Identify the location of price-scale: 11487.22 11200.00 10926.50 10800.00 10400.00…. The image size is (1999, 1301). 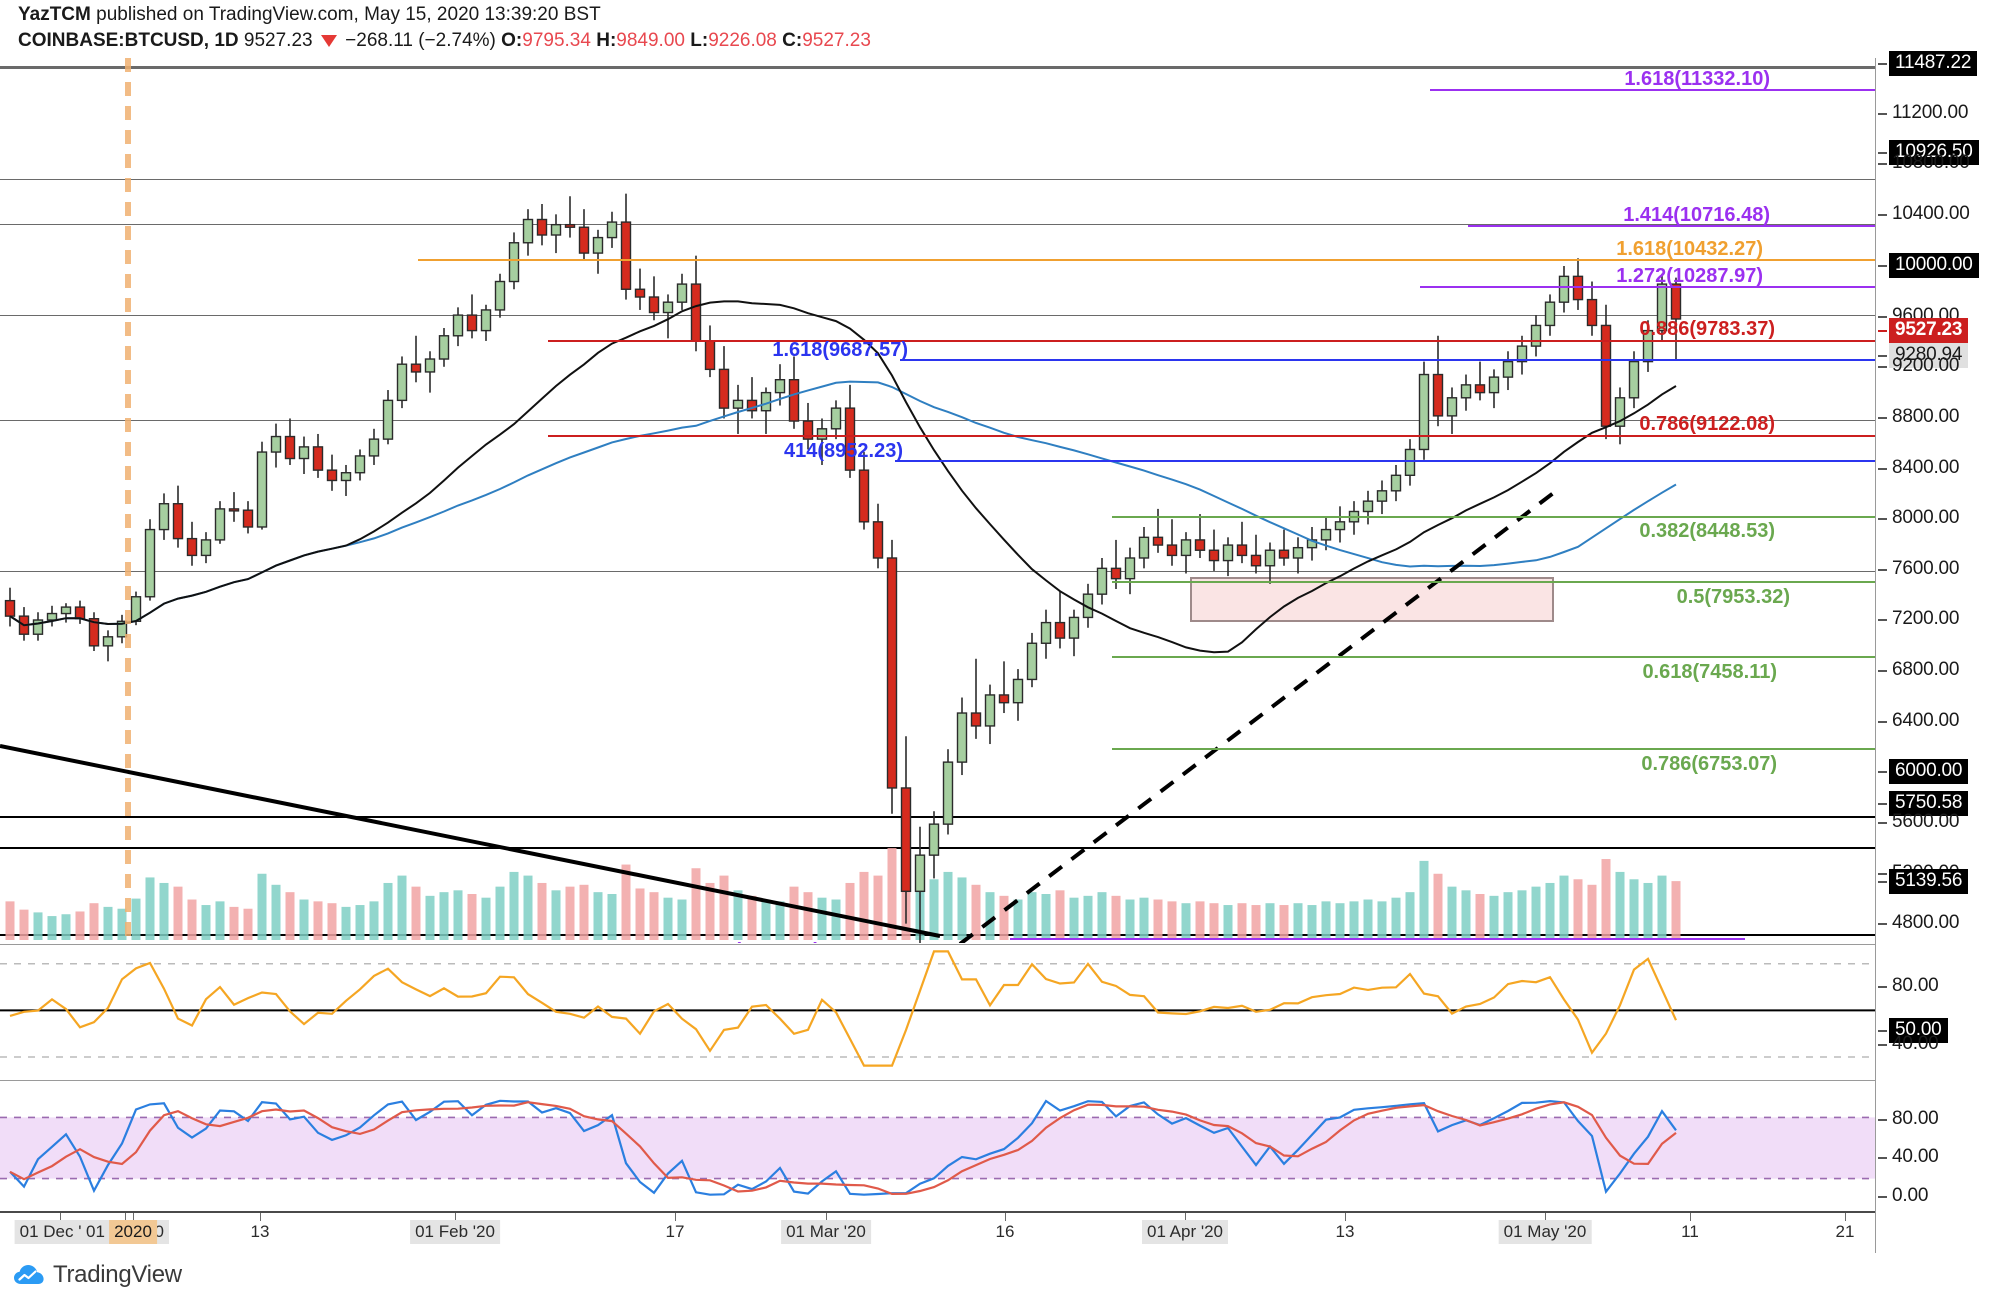
(1937, 651).